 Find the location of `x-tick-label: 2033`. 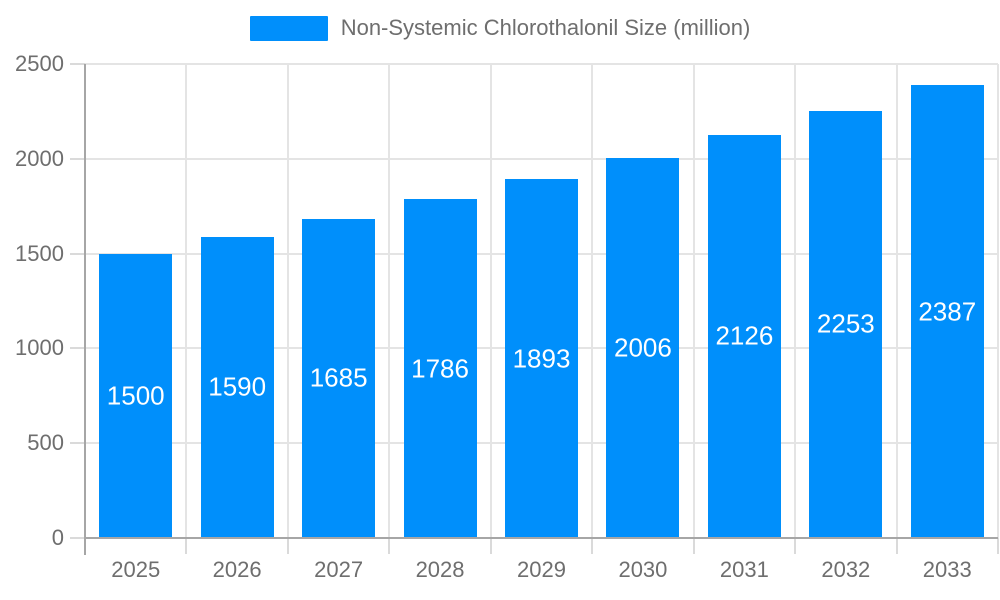

x-tick-label: 2033 is located at coordinates (947, 569).